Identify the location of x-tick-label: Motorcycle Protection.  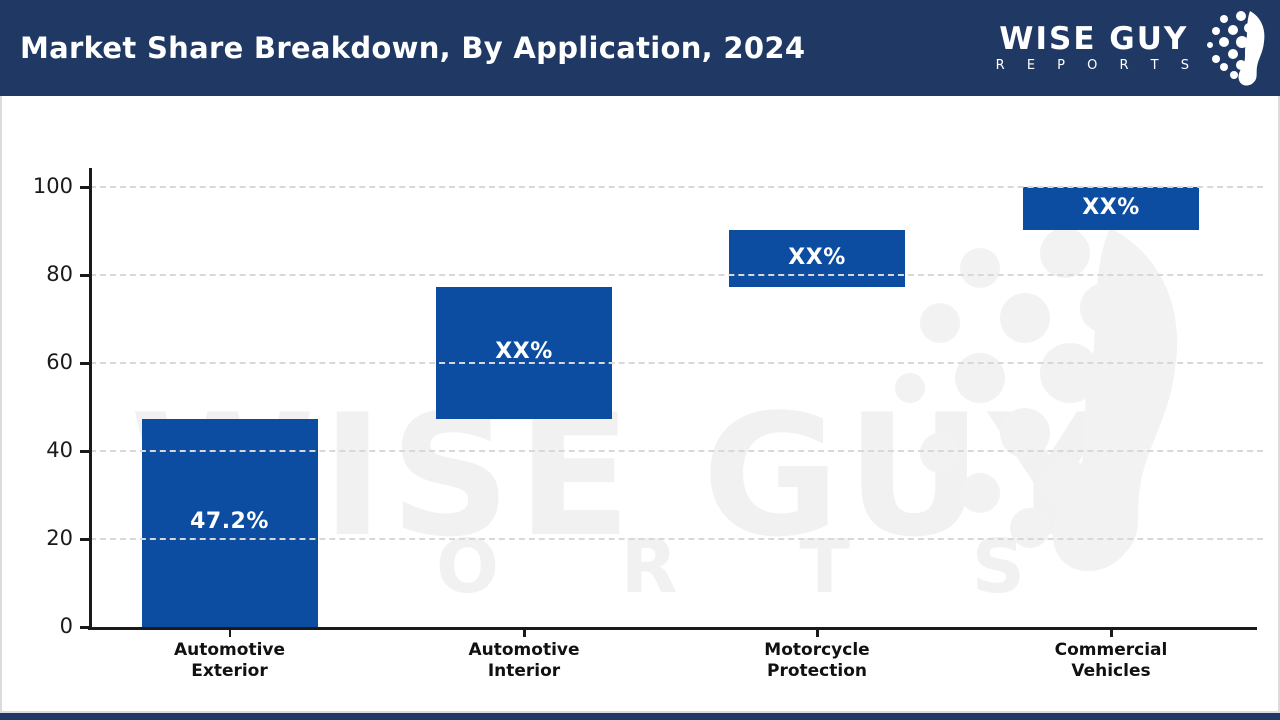
(817, 661).